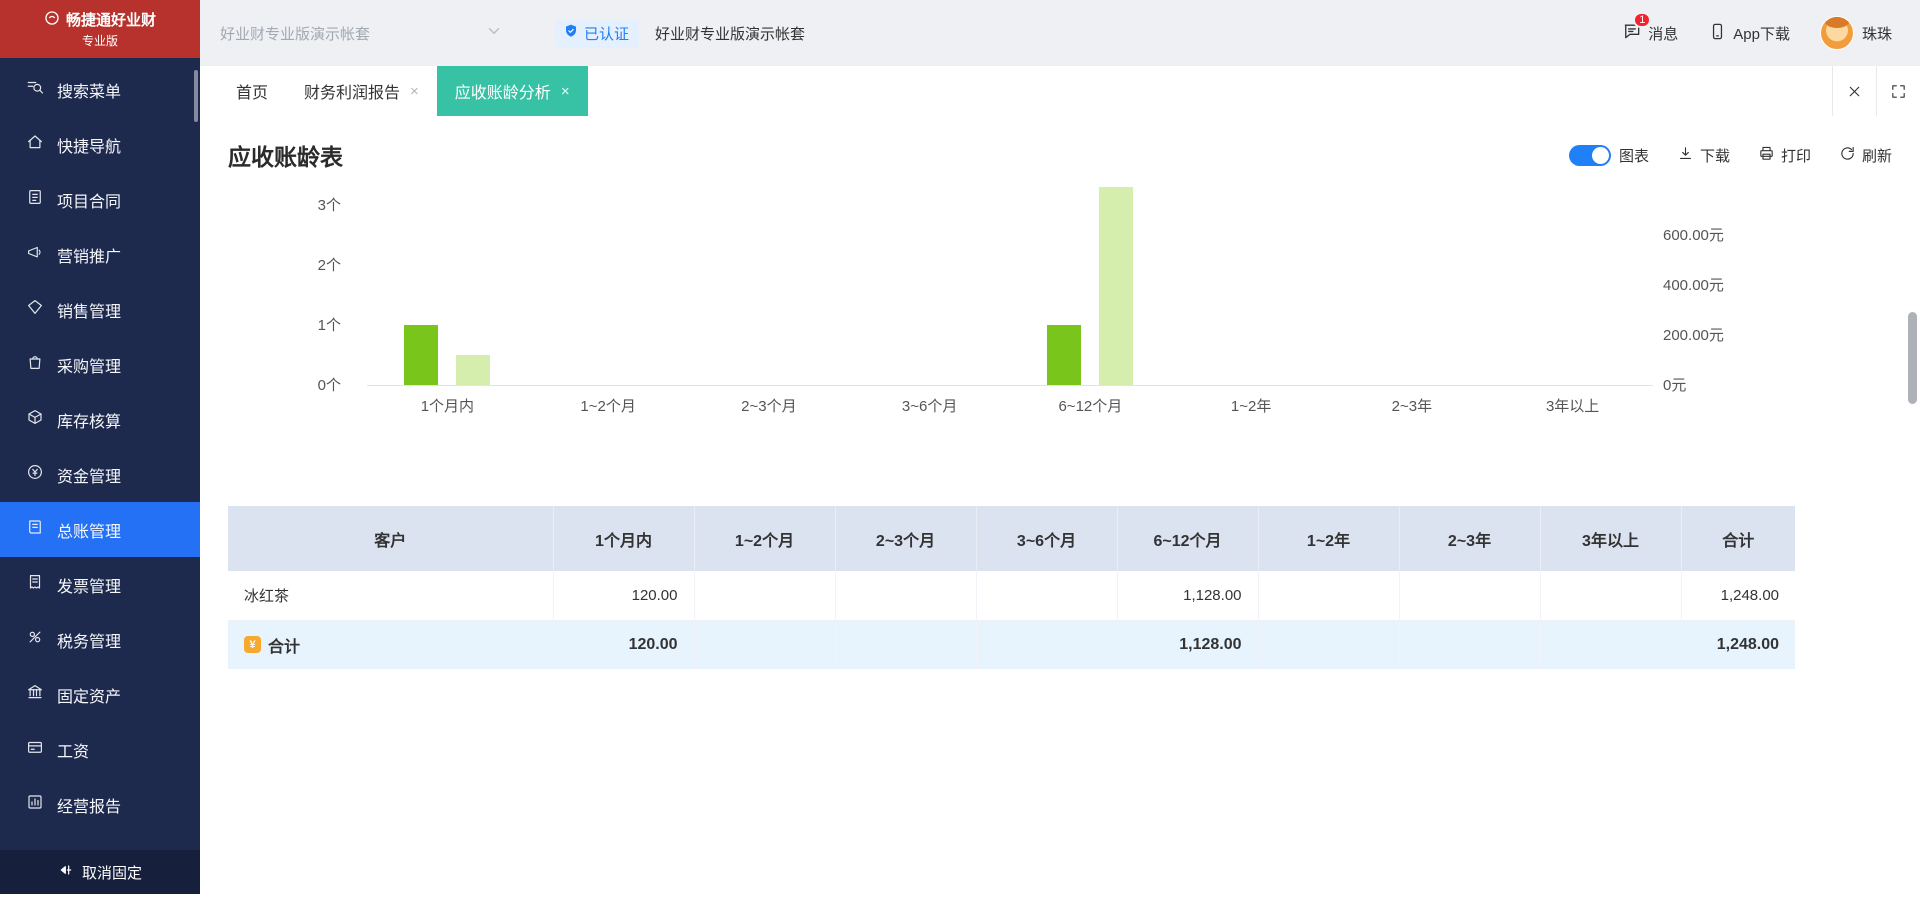 The image size is (1920, 902). Describe the element at coordinates (35, 529) in the screenshot. I see `ledger-icon` at that location.